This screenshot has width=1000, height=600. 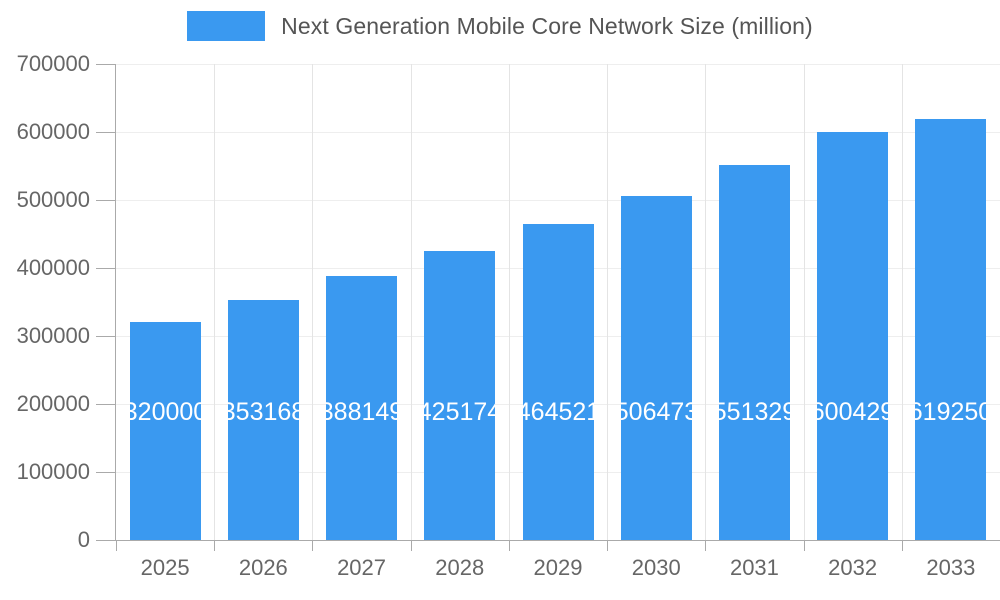 What do you see at coordinates (853, 567) in the screenshot?
I see `x-axis-category-label: 2032` at bounding box center [853, 567].